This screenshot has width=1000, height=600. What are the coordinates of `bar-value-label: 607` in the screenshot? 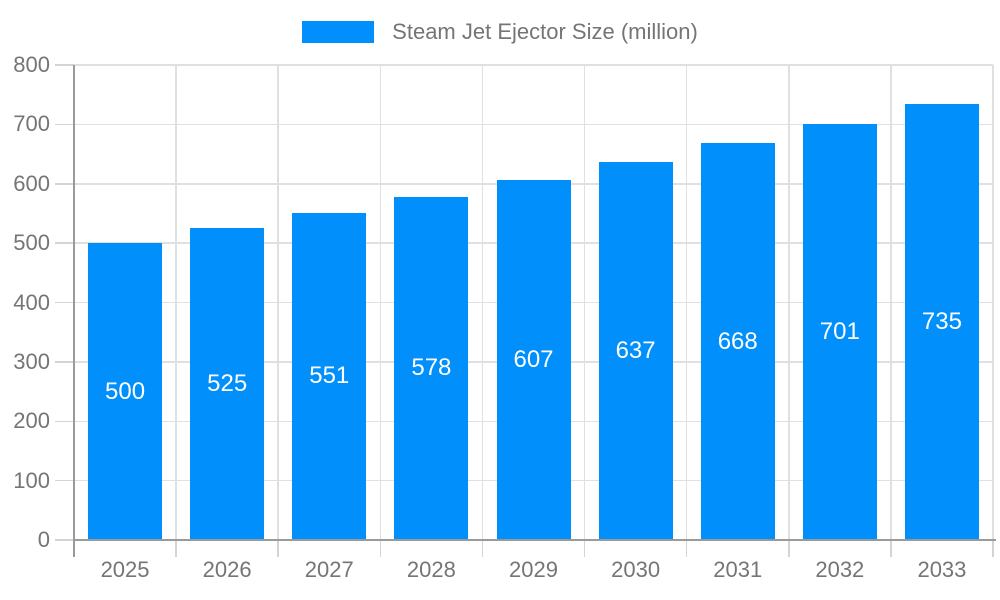 It's located at (533, 359).